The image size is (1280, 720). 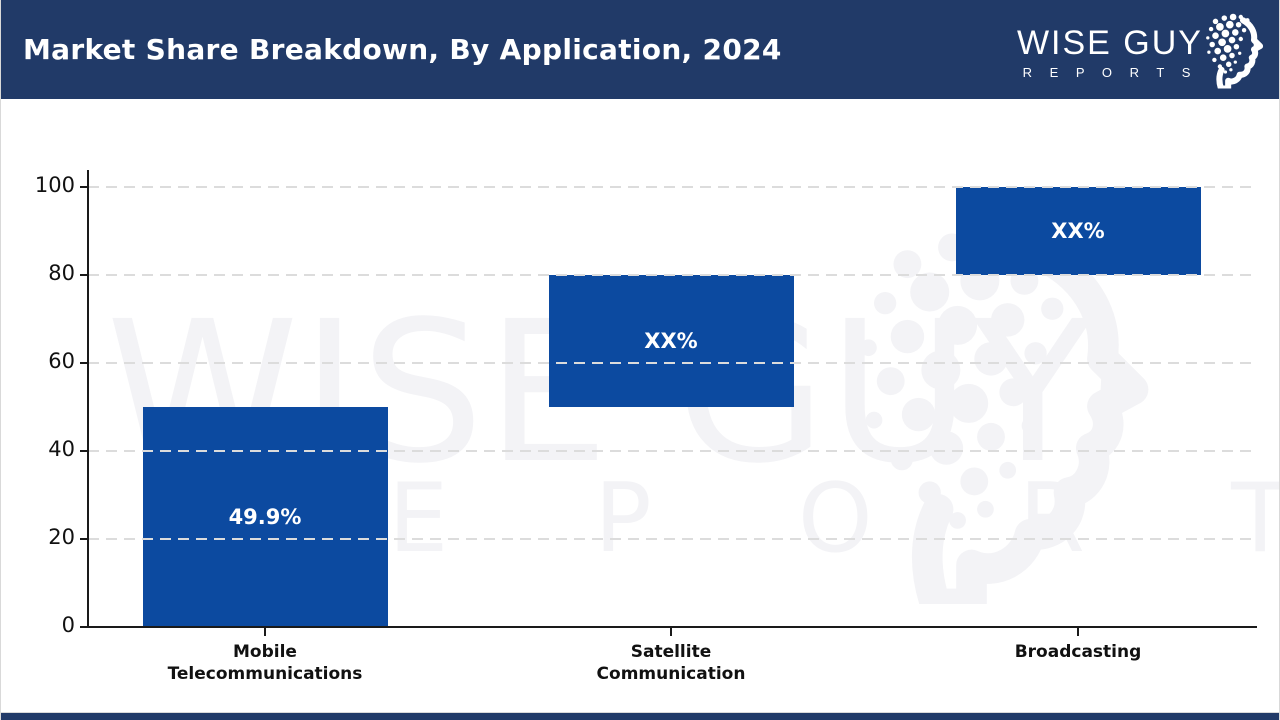 What do you see at coordinates (68, 625) in the screenshot?
I see `y-tick-label: 0` at bounding box center [68, 625].